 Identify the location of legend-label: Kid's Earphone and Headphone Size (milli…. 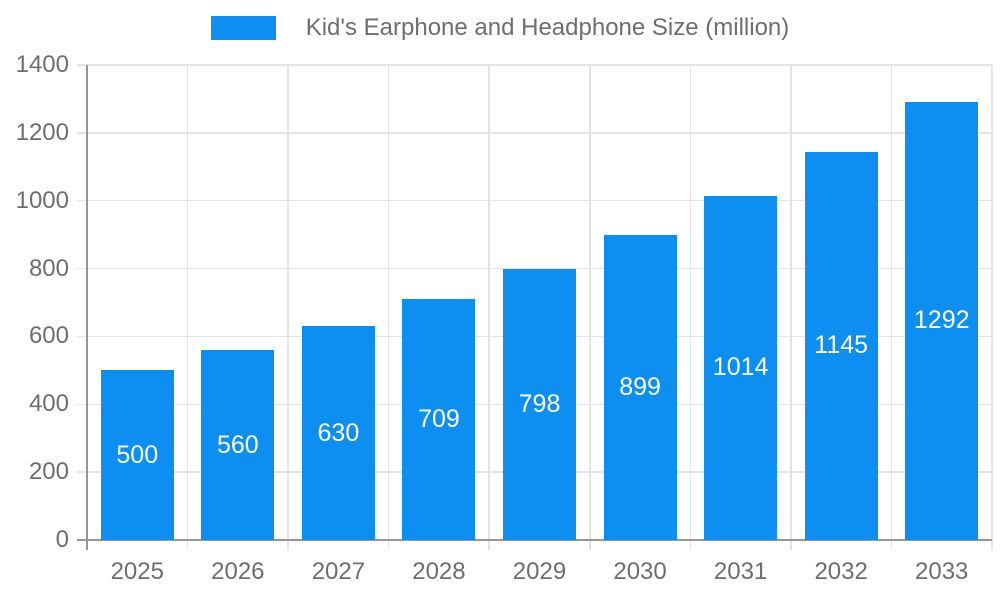
(547, 27).